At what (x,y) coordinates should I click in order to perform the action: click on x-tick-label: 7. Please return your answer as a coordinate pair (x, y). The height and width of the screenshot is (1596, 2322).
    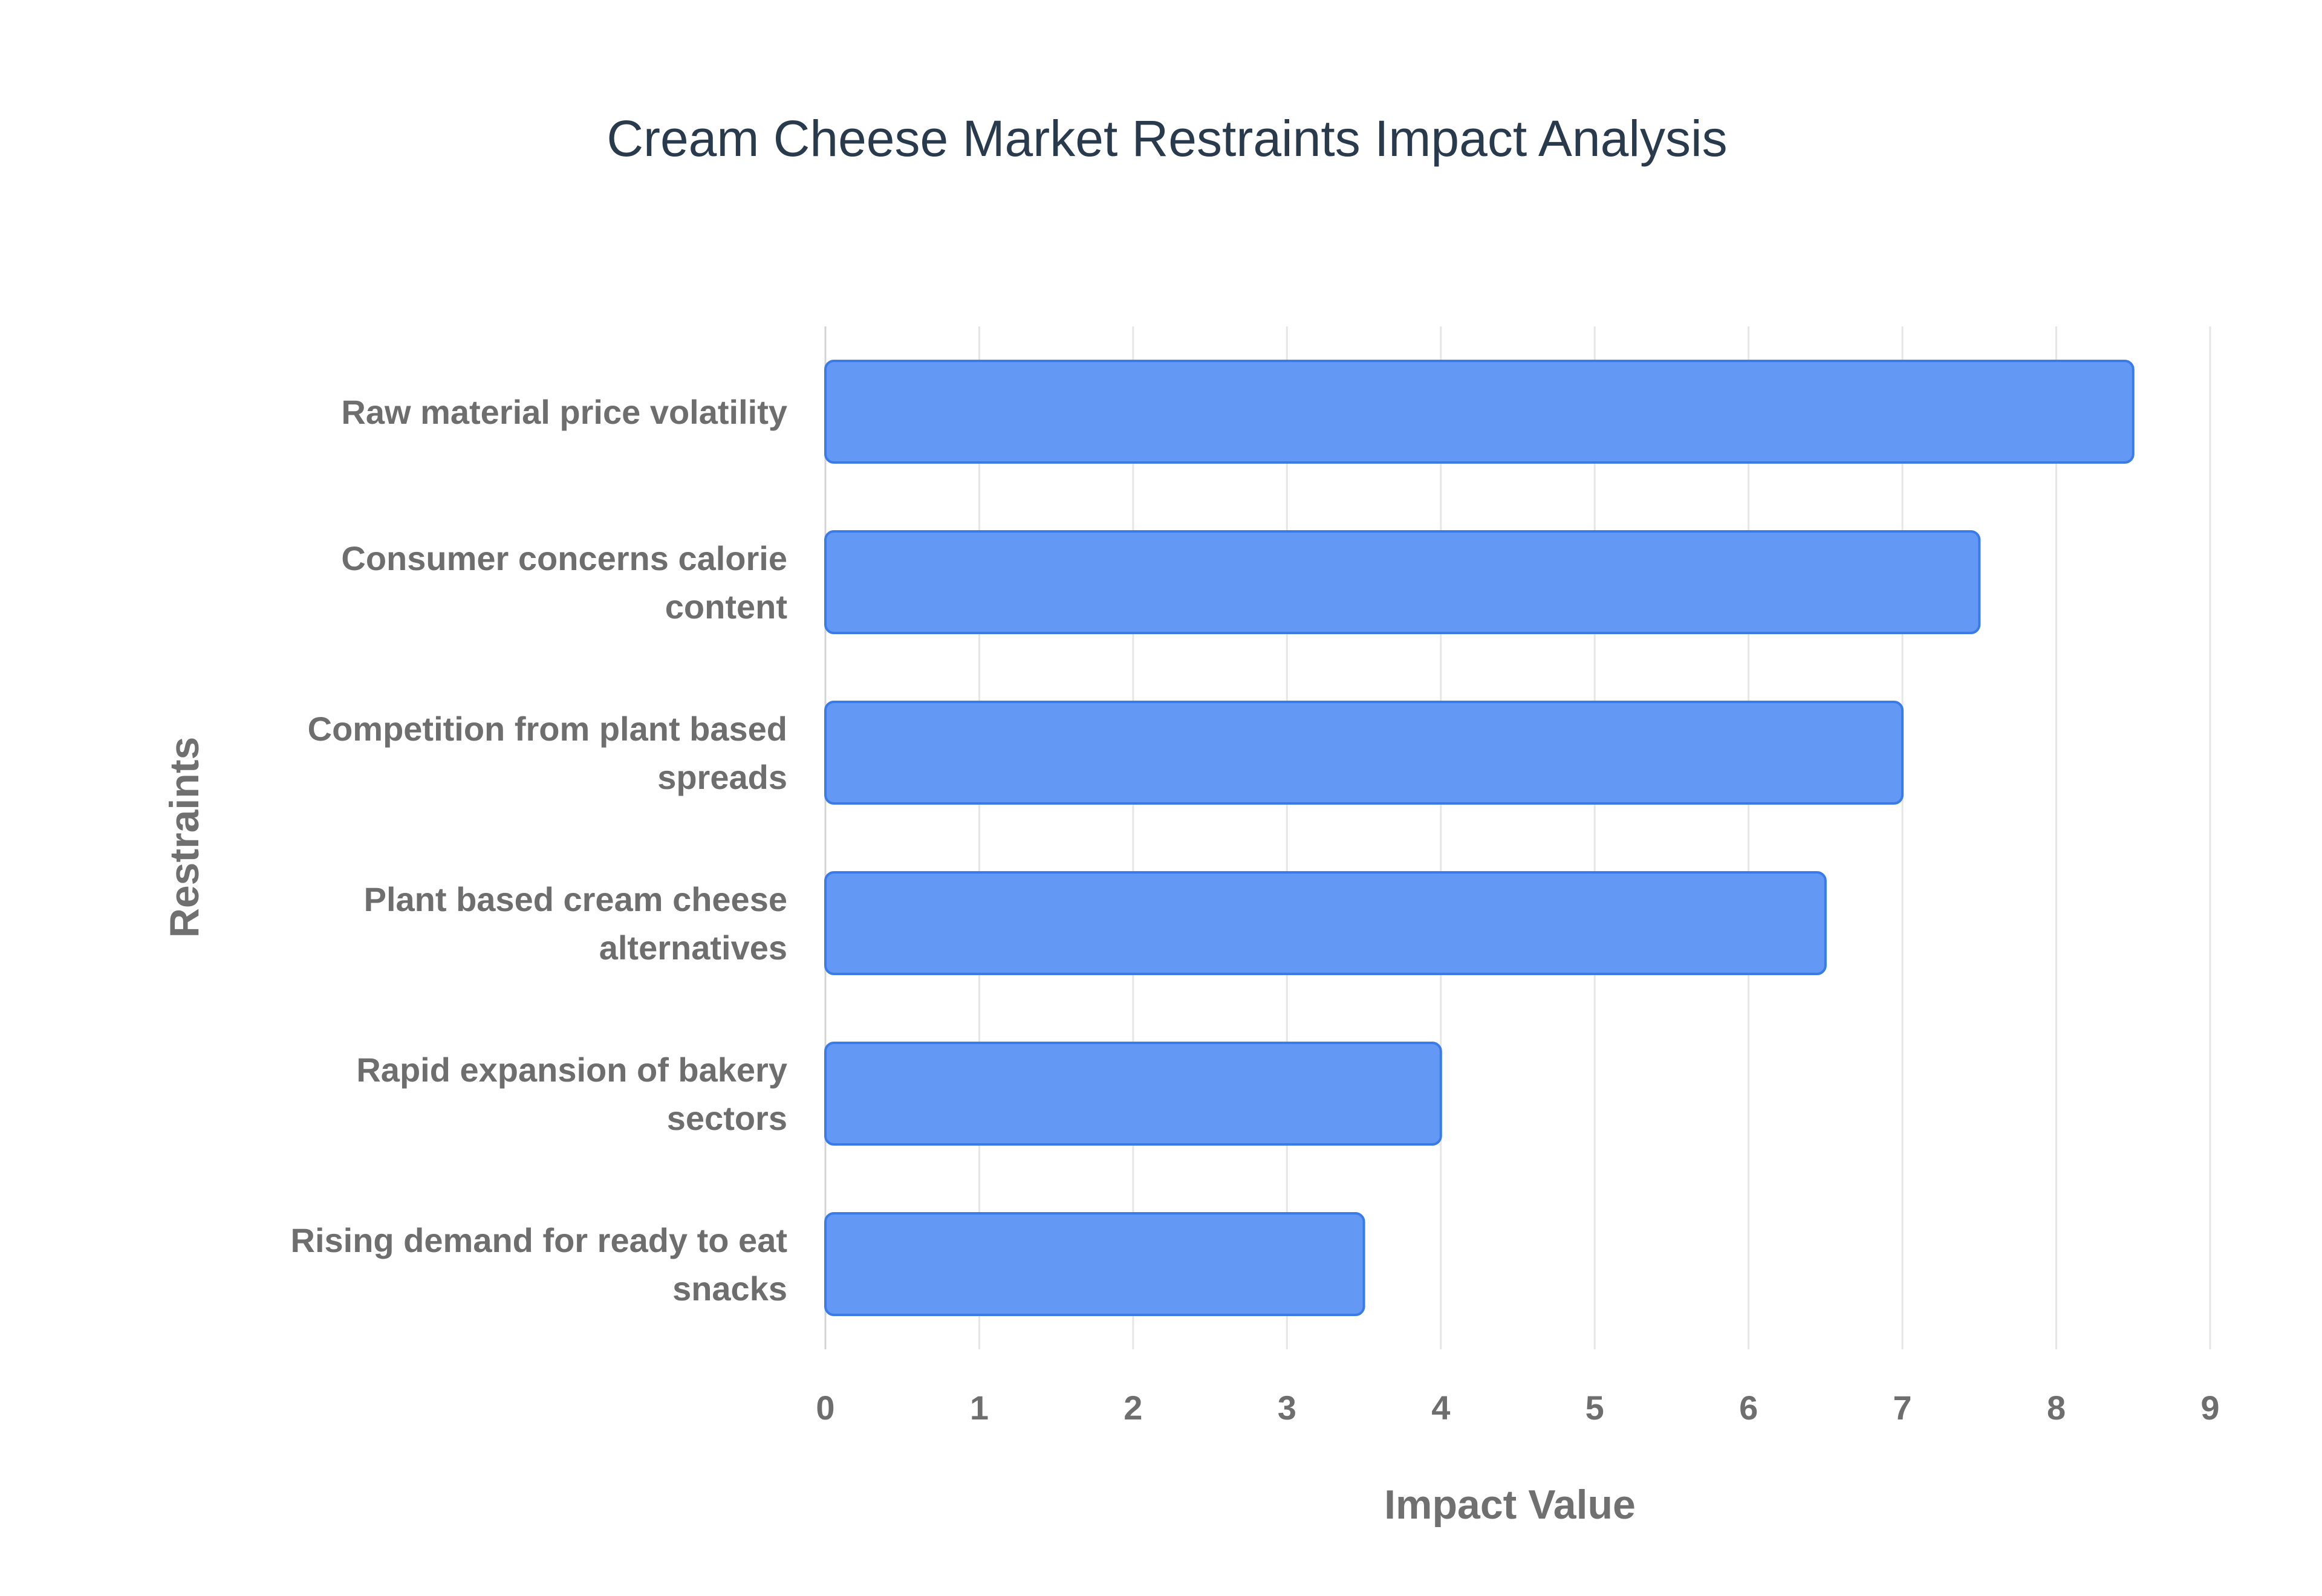
    Looking at the image, I should click on (1902, 1408).